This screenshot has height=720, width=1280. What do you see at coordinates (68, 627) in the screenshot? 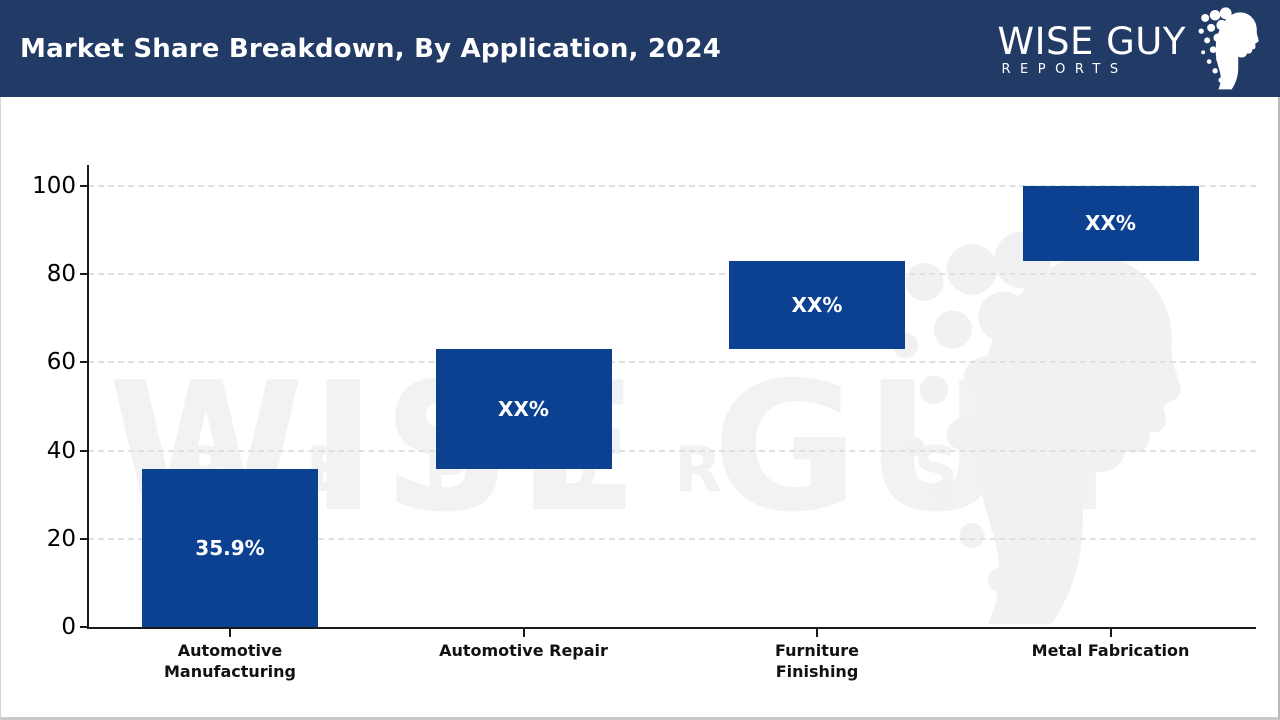
I see `y-tick-label: 0` at bounding box center [68, 627].